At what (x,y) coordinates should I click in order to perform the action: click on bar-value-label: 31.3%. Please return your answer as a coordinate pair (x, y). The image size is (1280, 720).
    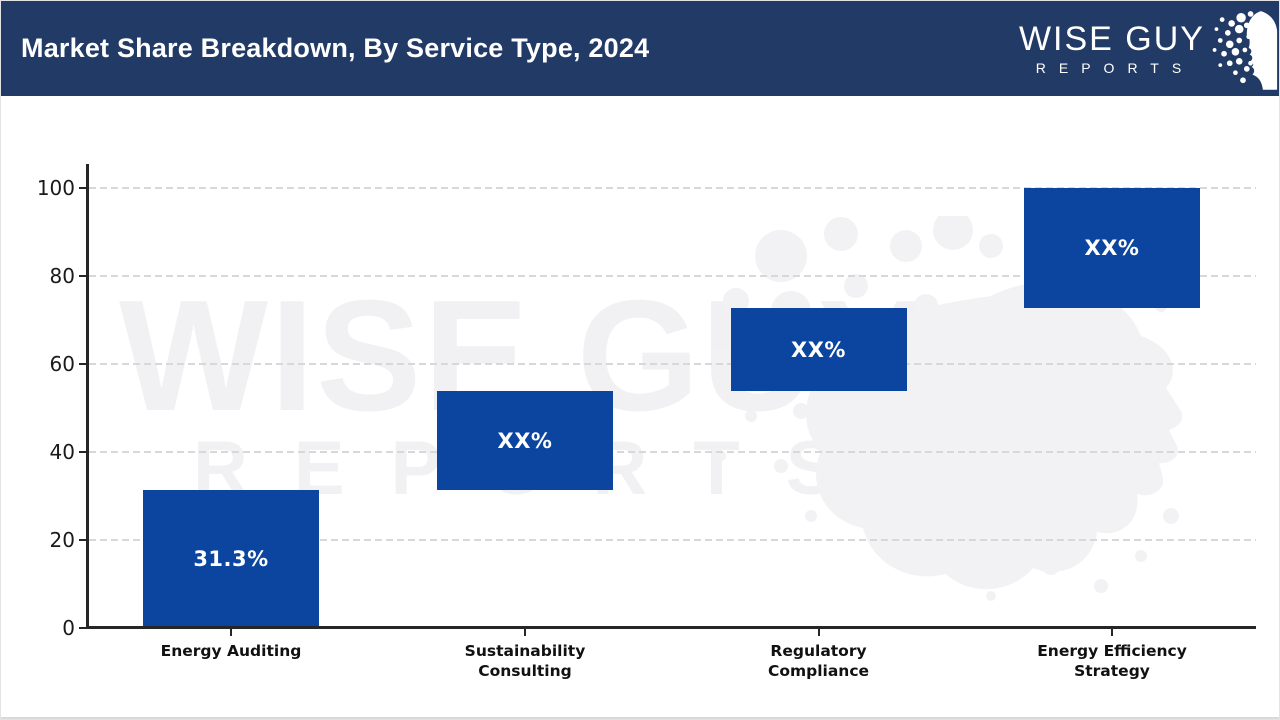
    Looking at the image, I should click on (231, 559).